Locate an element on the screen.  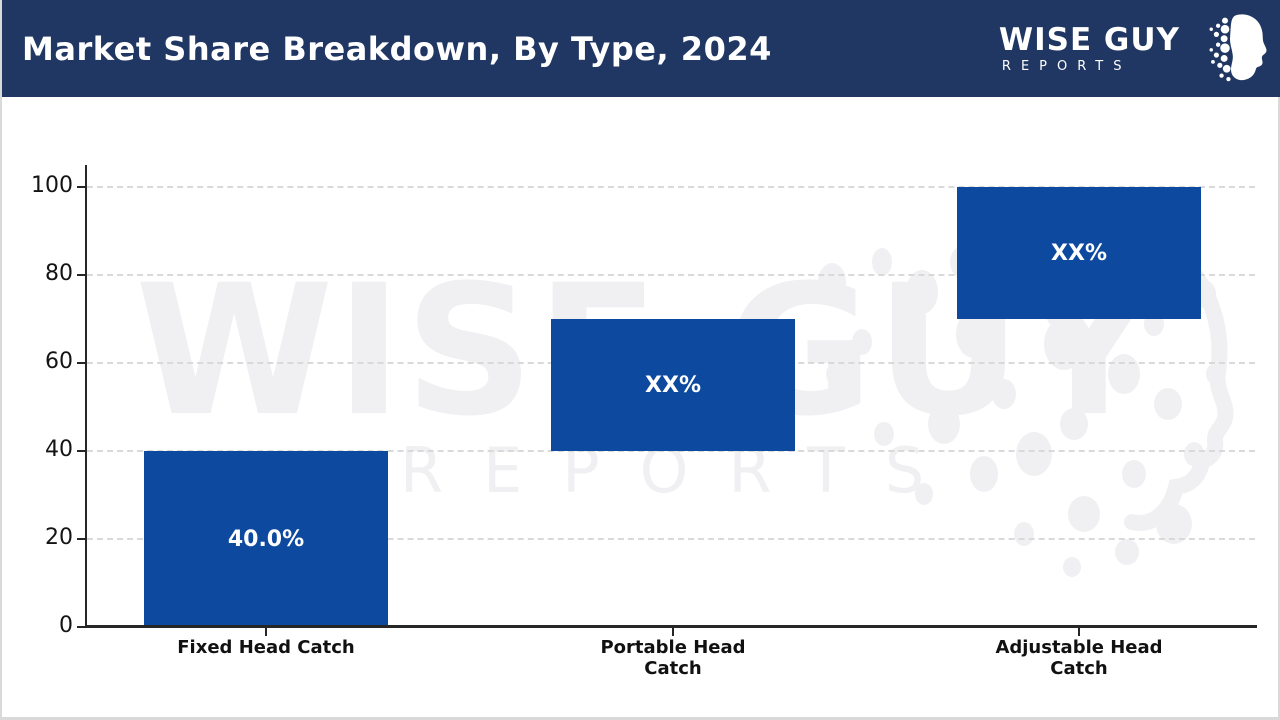
y-tick-label-40: 40 is located at coordinates (59, 449).